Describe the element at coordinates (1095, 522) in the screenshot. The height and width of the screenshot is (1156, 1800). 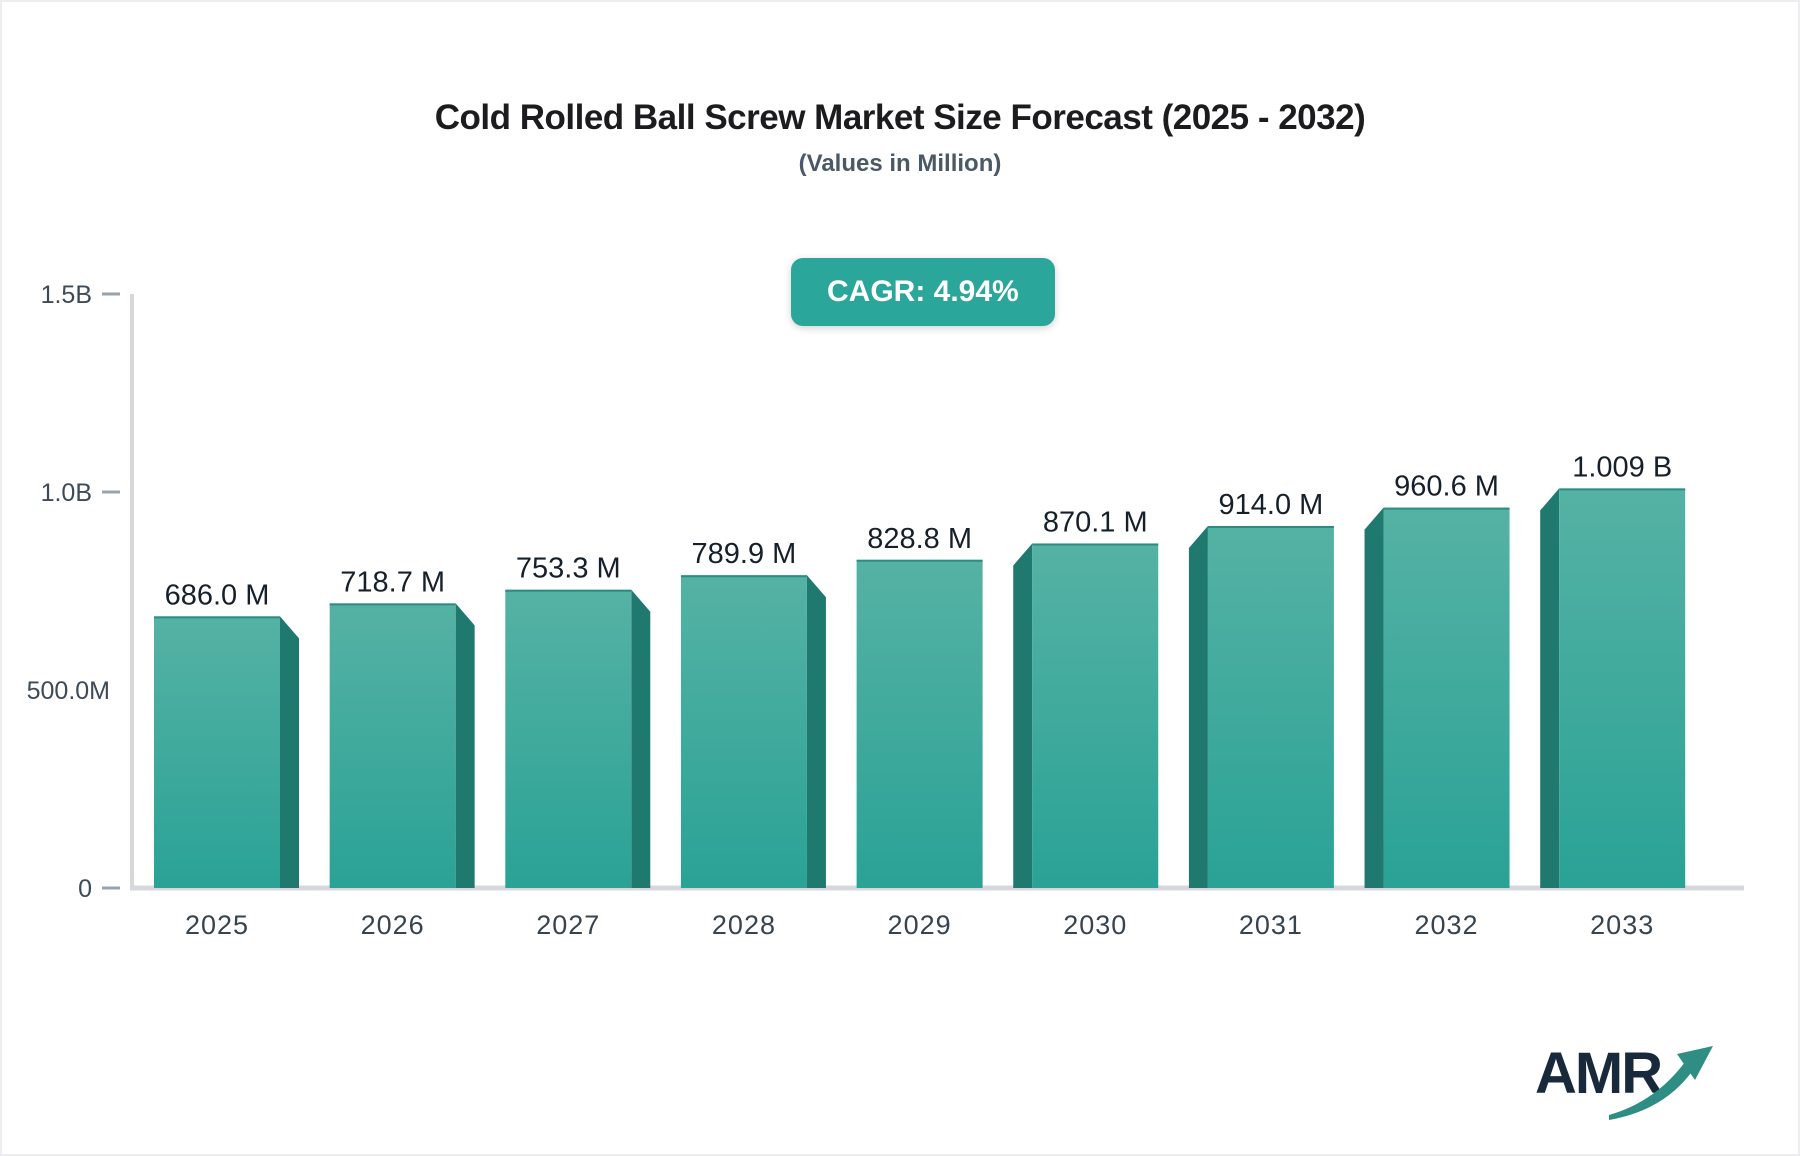
I see `bar-value-label: 870.1 M` at that location.